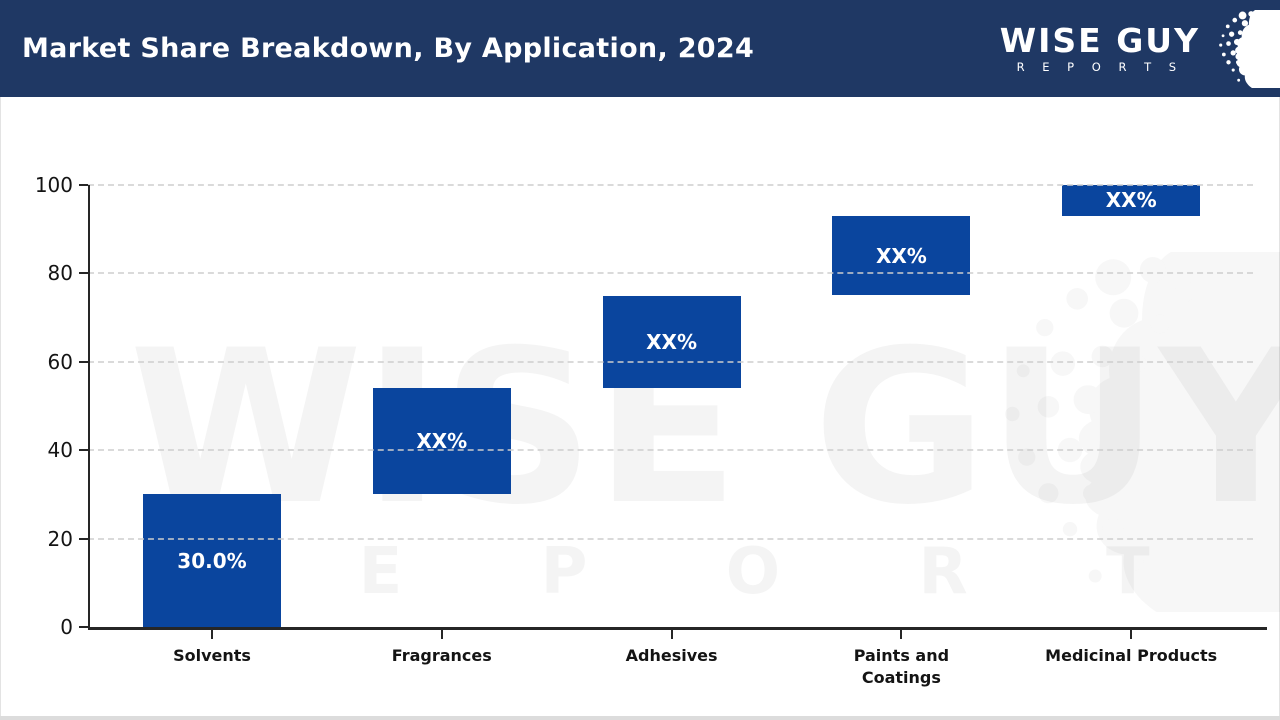 This screenshot has height=720, width=1280. What do you see at coordinates (60, 361) in the screenshot?
I see `y-tick-label-60: 60` at bounding box center [60, 361].